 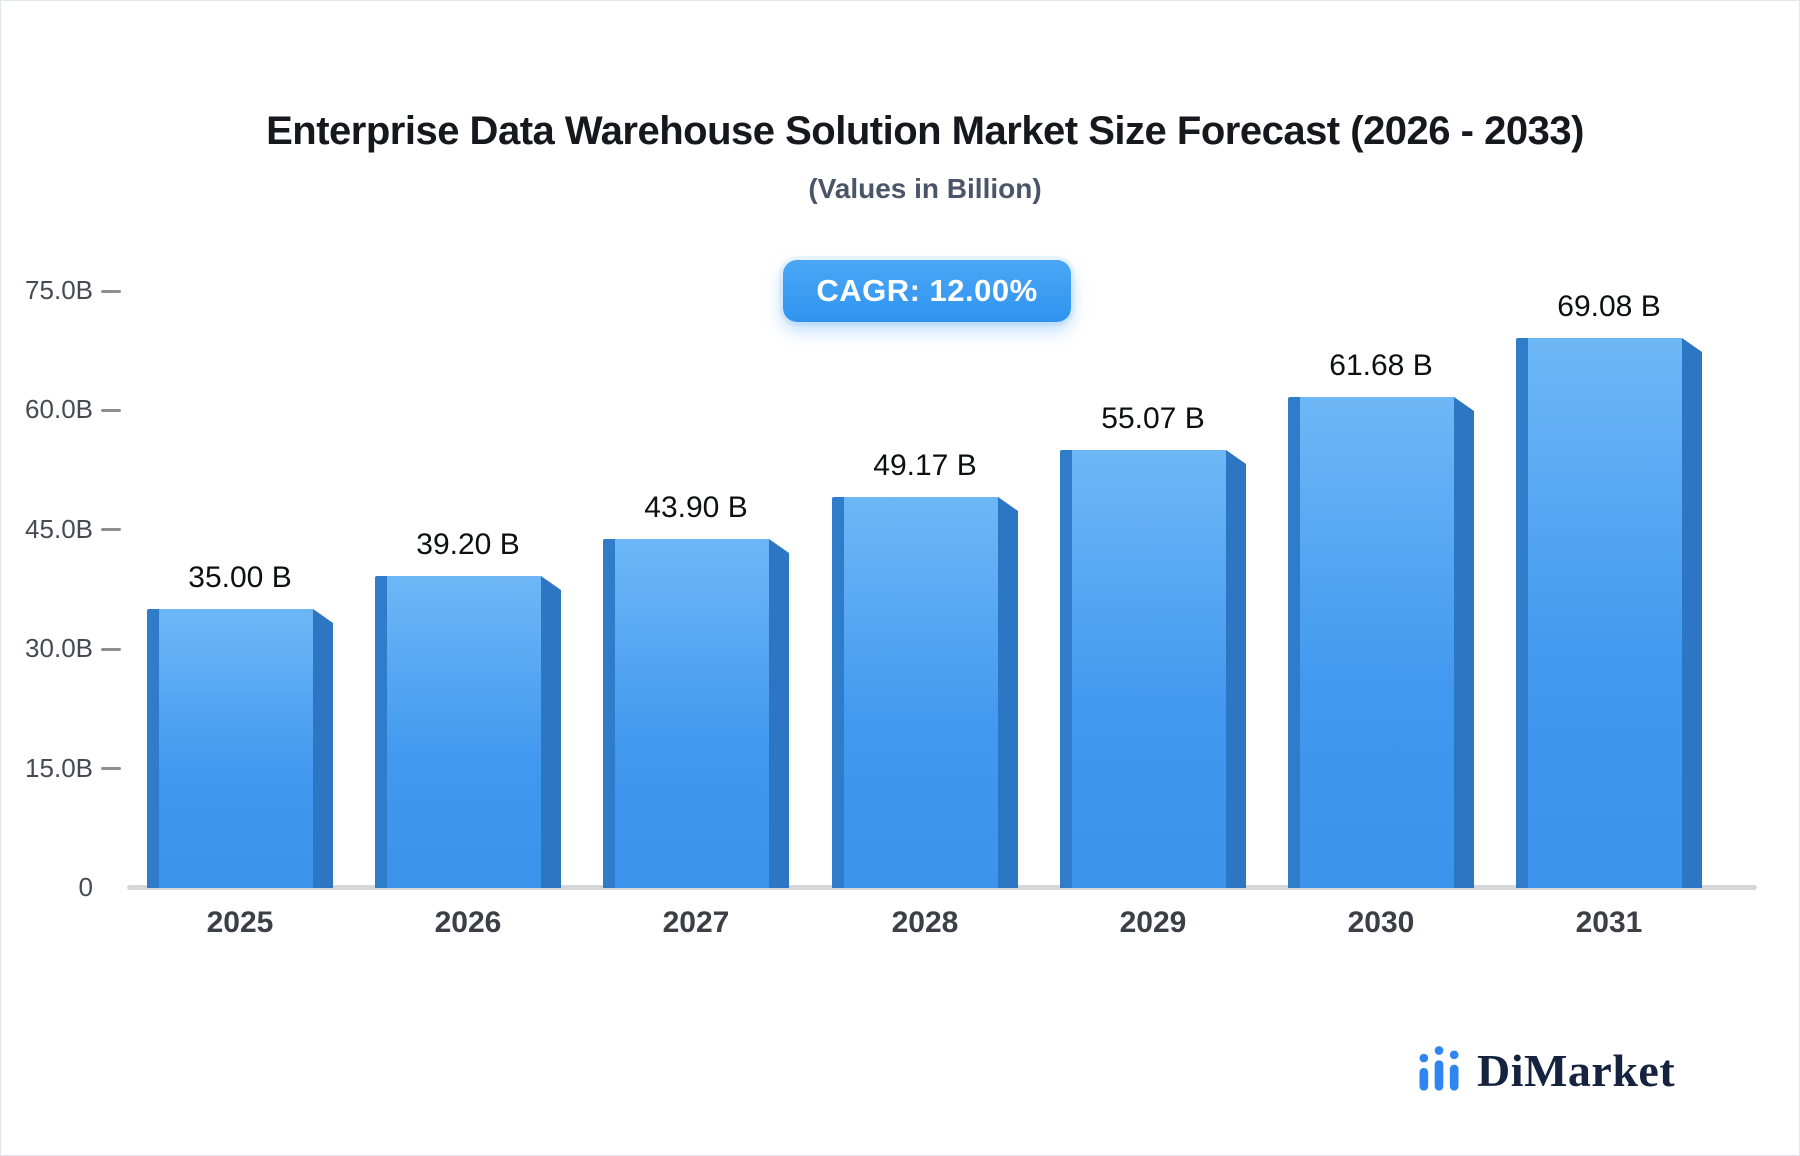 I want to click on y-tick-label: 60.0B, so click(x=59, y=409).